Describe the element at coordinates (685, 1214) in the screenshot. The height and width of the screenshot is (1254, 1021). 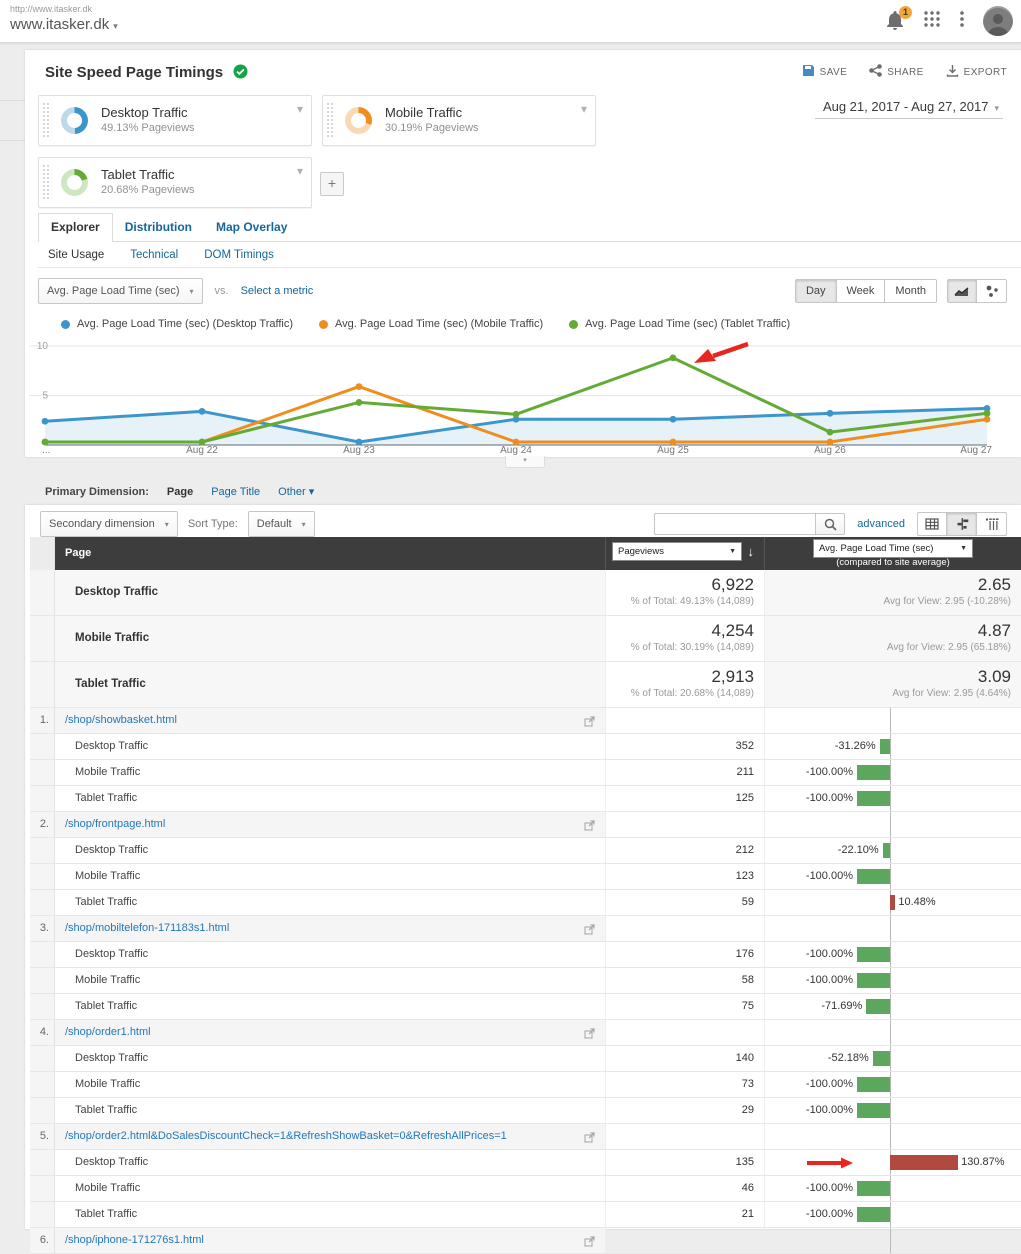
I see `pageviews-value: 21` at that location.